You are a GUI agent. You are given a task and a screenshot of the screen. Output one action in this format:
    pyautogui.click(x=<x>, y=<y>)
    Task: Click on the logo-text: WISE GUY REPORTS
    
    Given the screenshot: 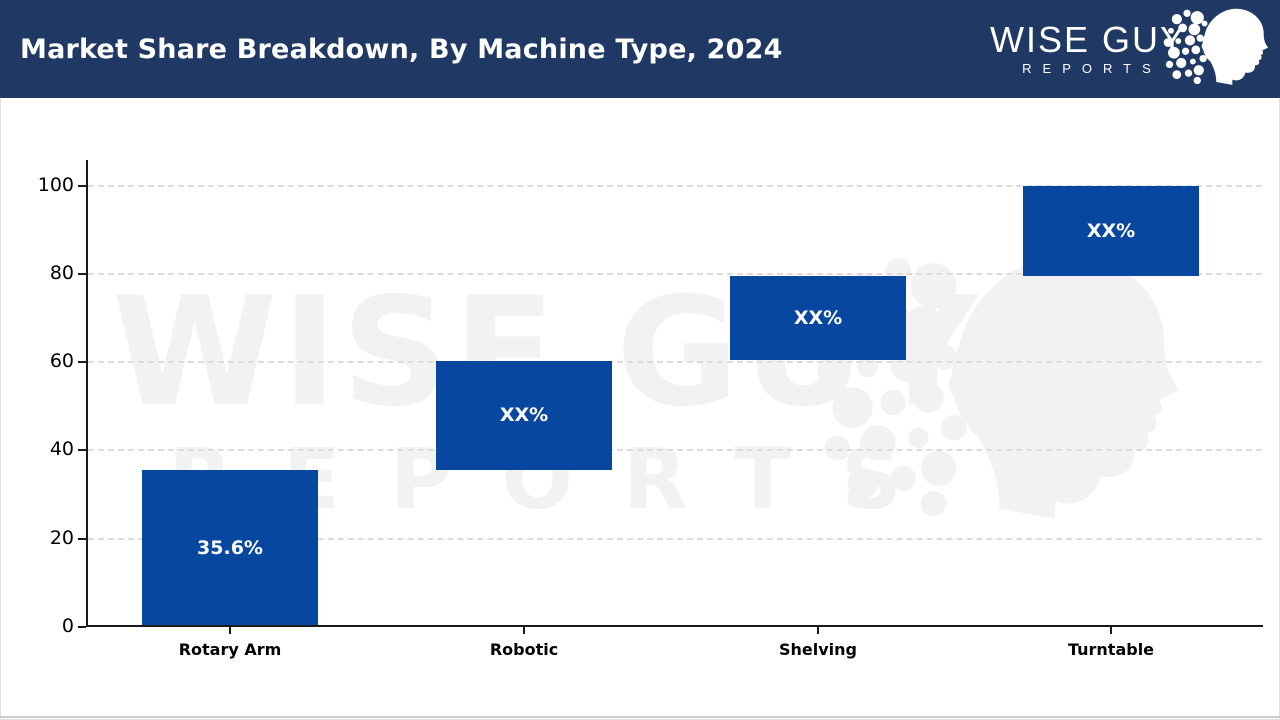 What is the action you would take?
    pyautogui.click(x=1088, y=48)
    